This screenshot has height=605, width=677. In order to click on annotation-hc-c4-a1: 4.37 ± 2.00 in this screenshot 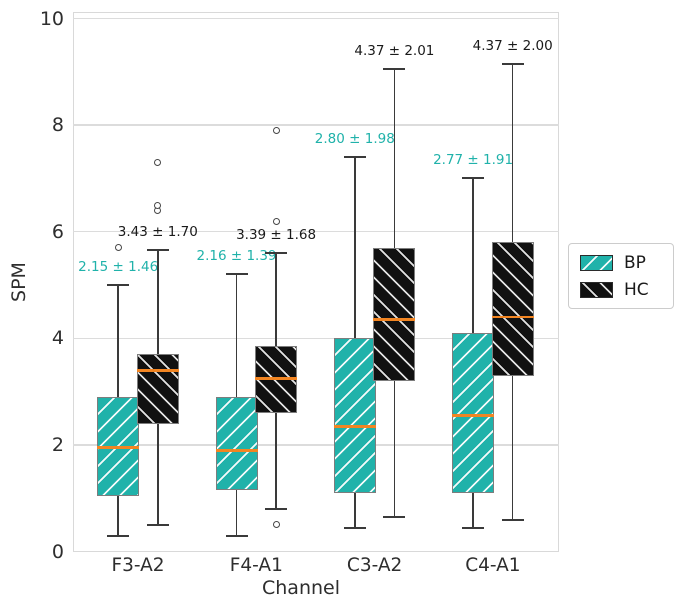, I will do `click(512, 45)`.